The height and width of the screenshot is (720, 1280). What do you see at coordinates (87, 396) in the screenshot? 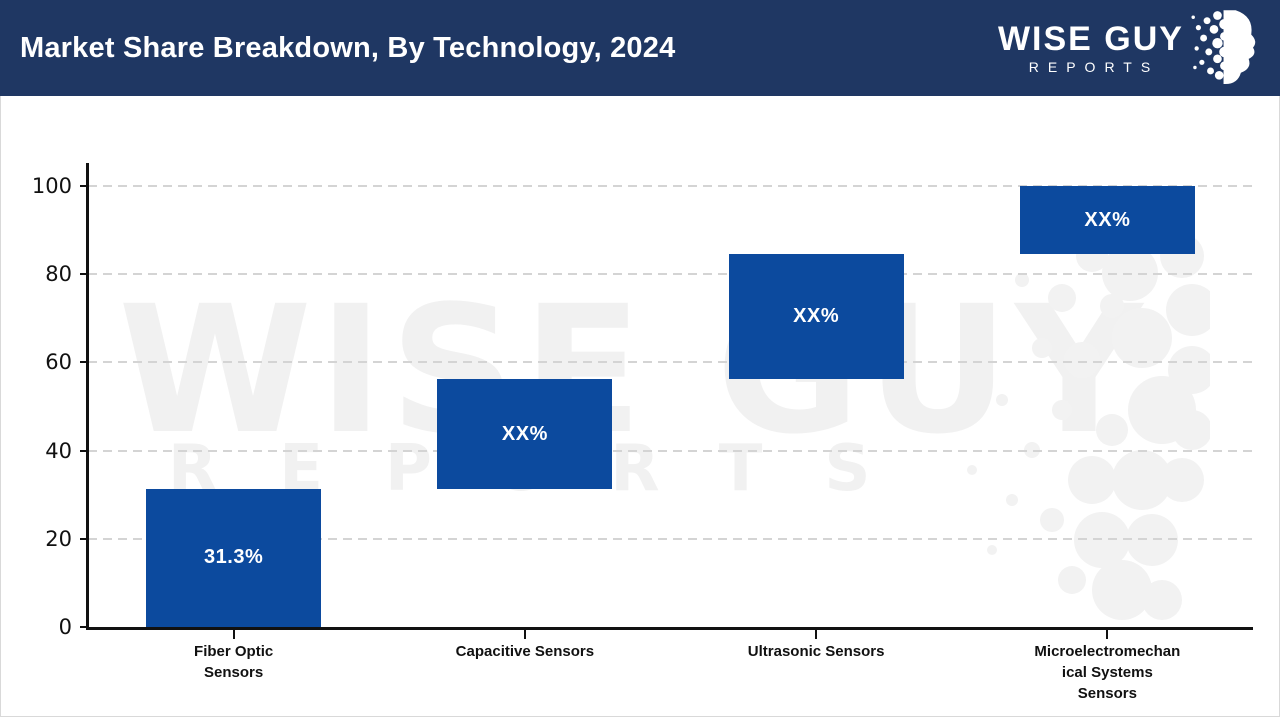
I see `y-axis-line` at bounding box center [87, 396].